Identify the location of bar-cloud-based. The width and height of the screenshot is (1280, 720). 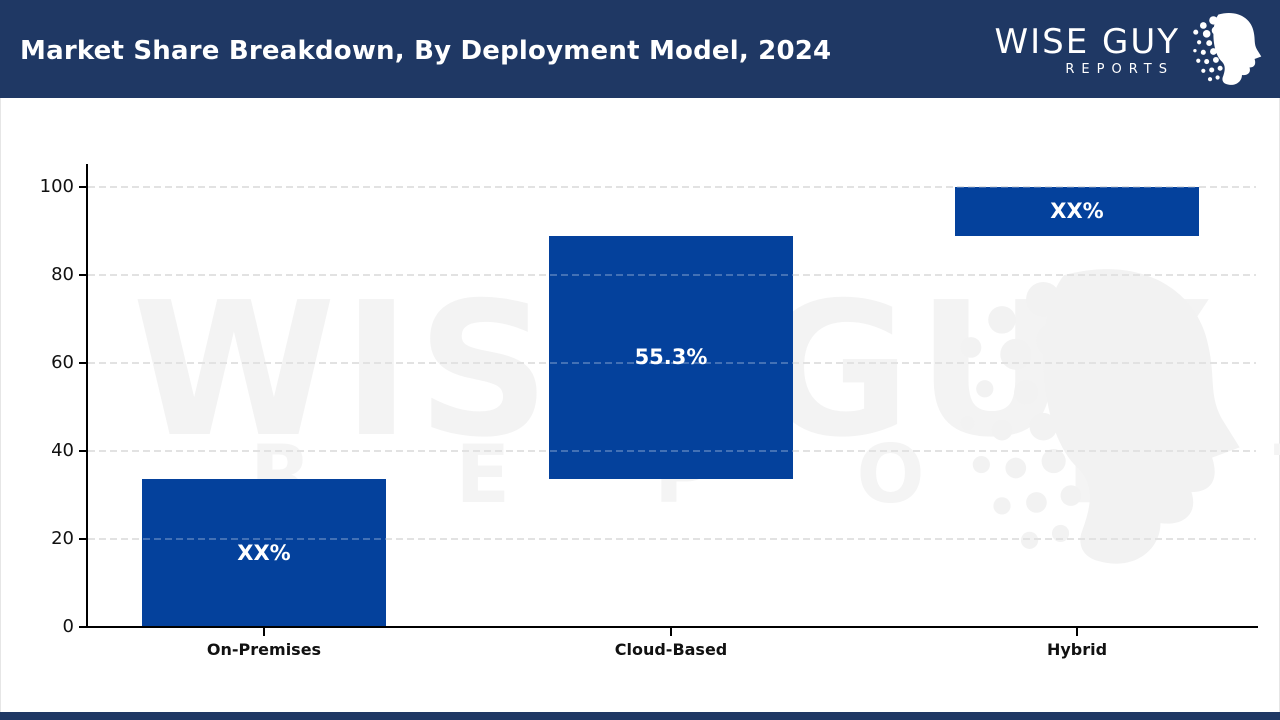
(671, 357).